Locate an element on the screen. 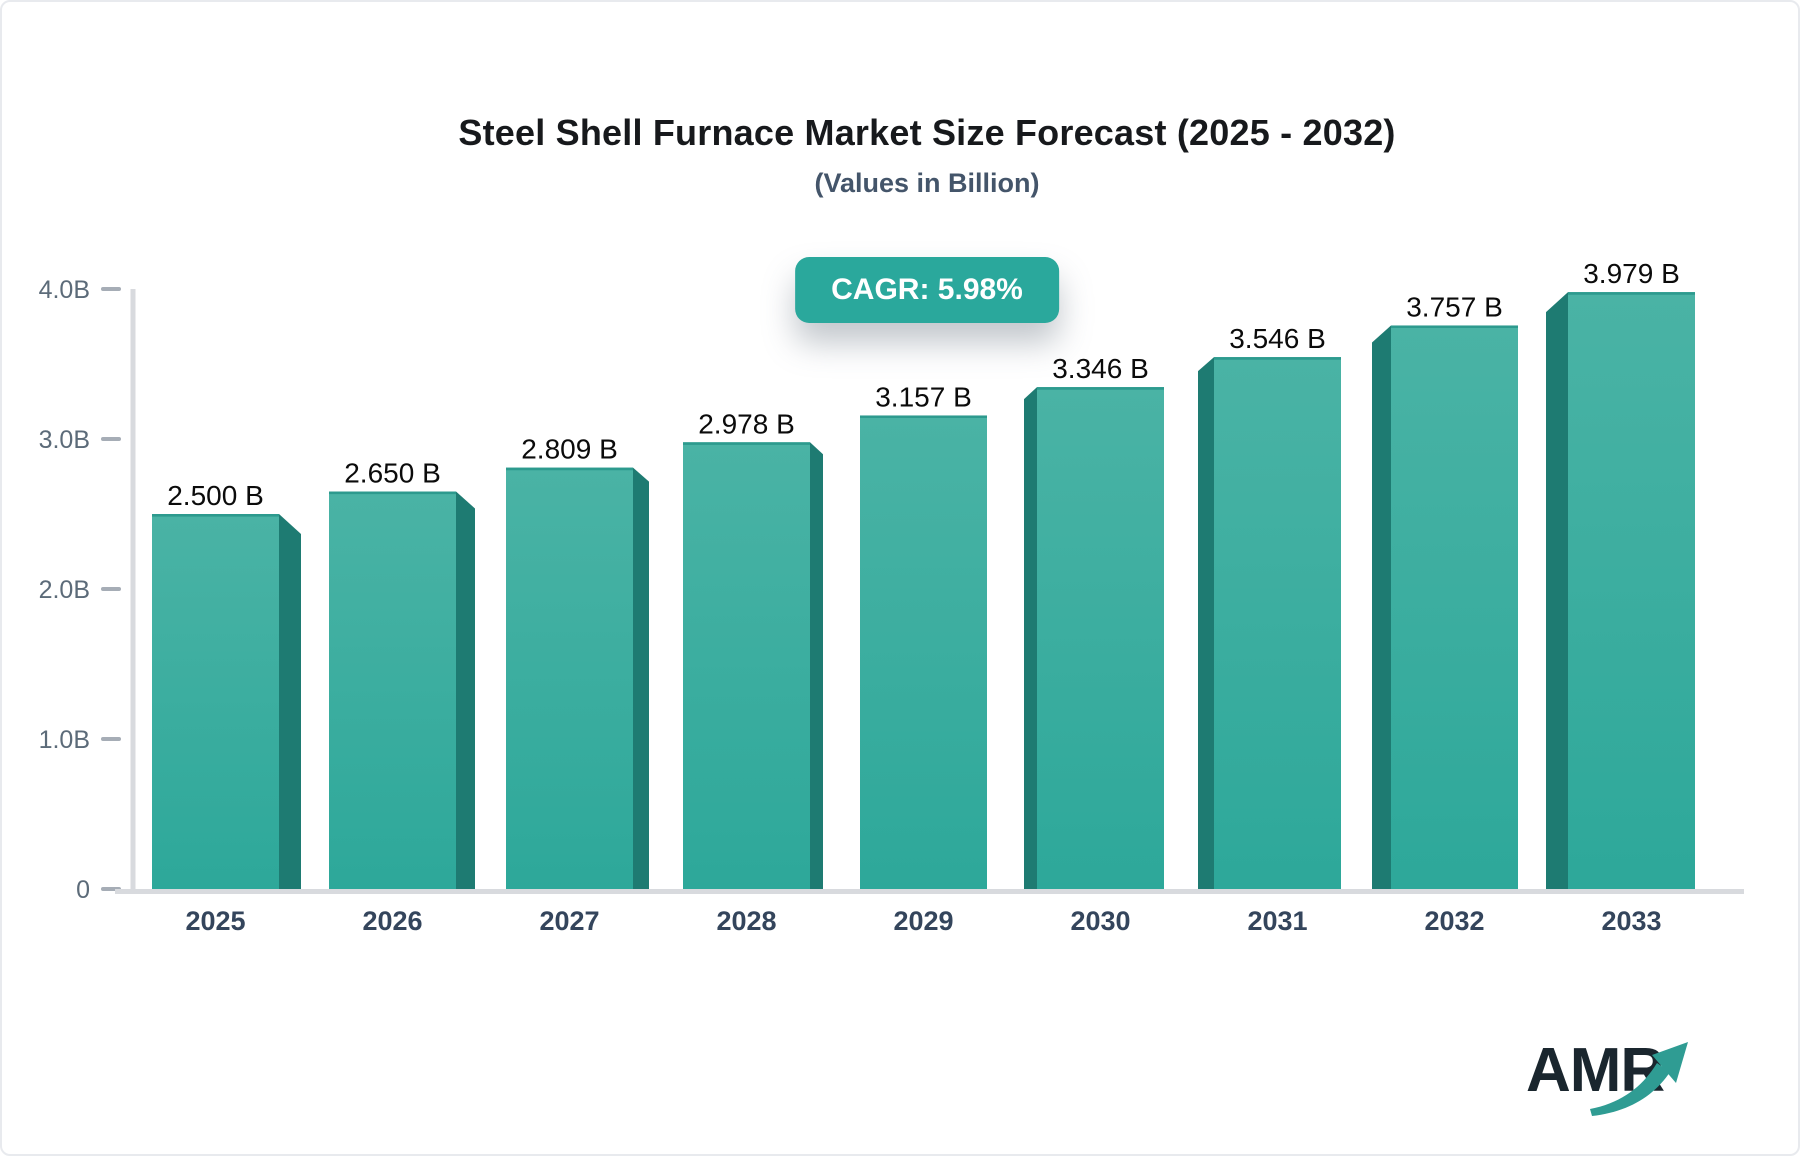  bar-2030: 3.346 B 2030 is located at coordinates (1094, 644).